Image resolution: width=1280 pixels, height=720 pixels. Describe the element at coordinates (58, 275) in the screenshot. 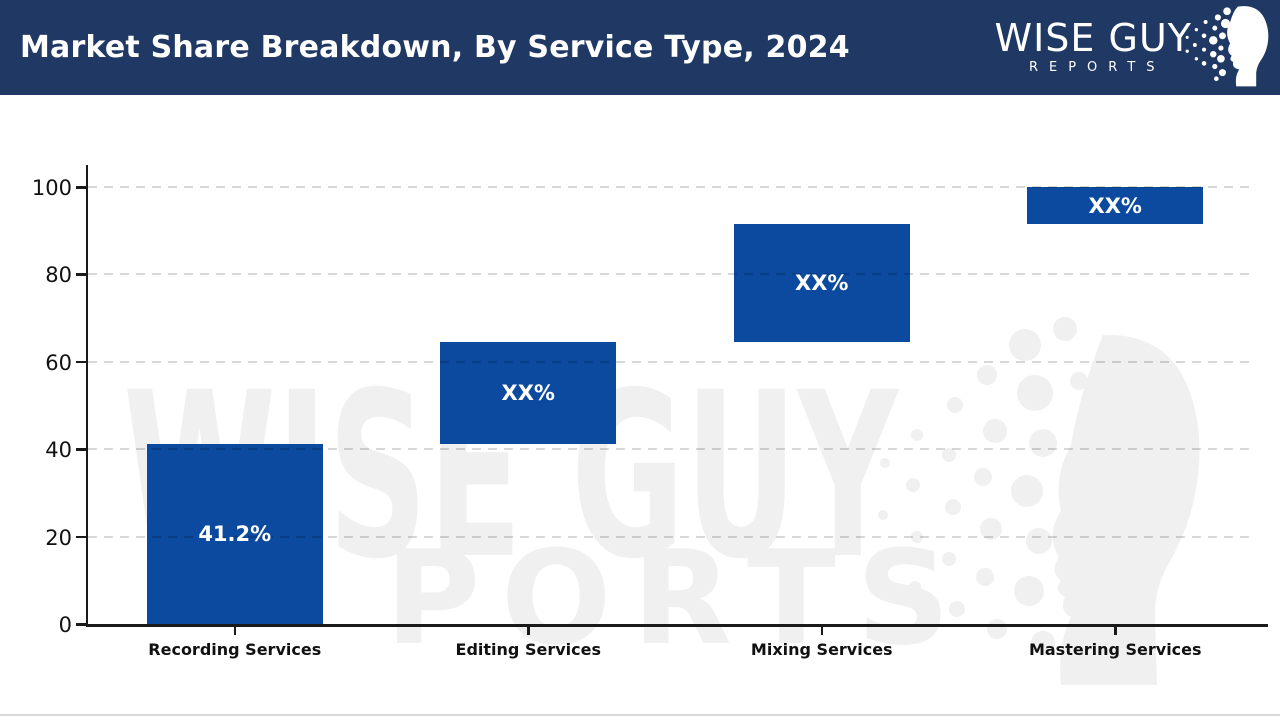

I see `y-tick-label-80: 80` at that location.